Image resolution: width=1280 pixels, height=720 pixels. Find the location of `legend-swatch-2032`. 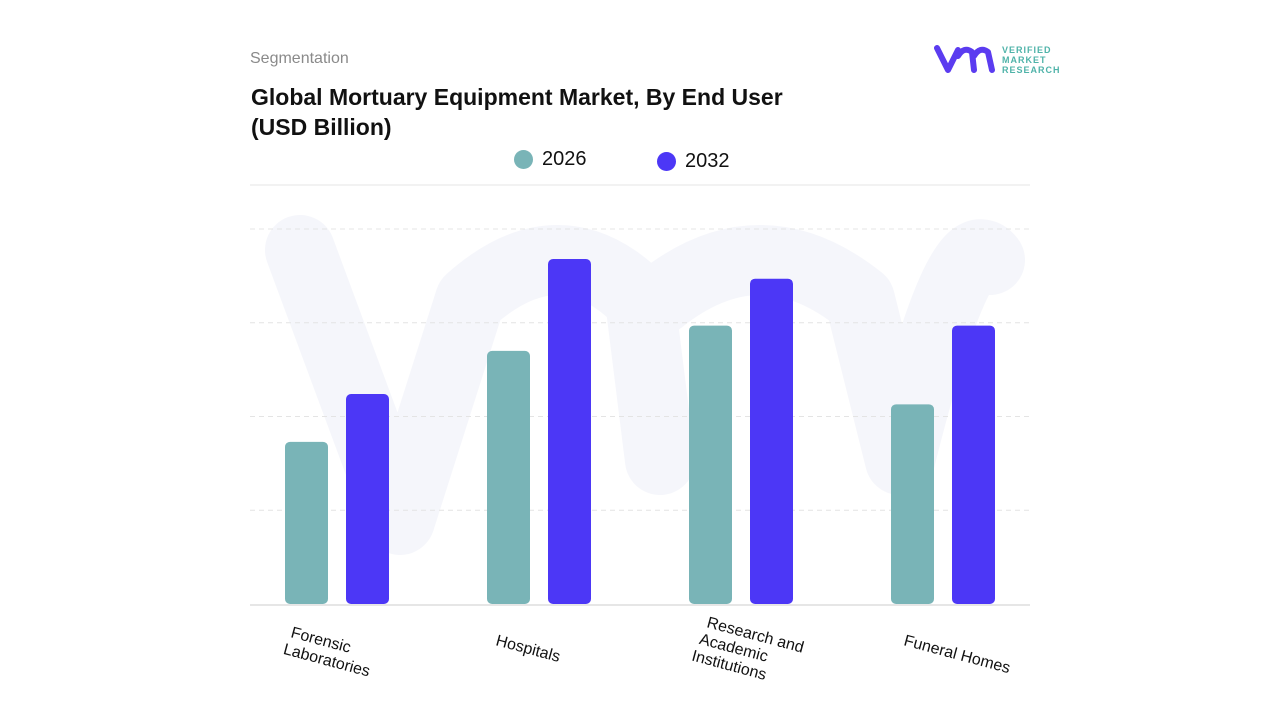

legend-swatch-2032 is located at coordinates (666, 161).